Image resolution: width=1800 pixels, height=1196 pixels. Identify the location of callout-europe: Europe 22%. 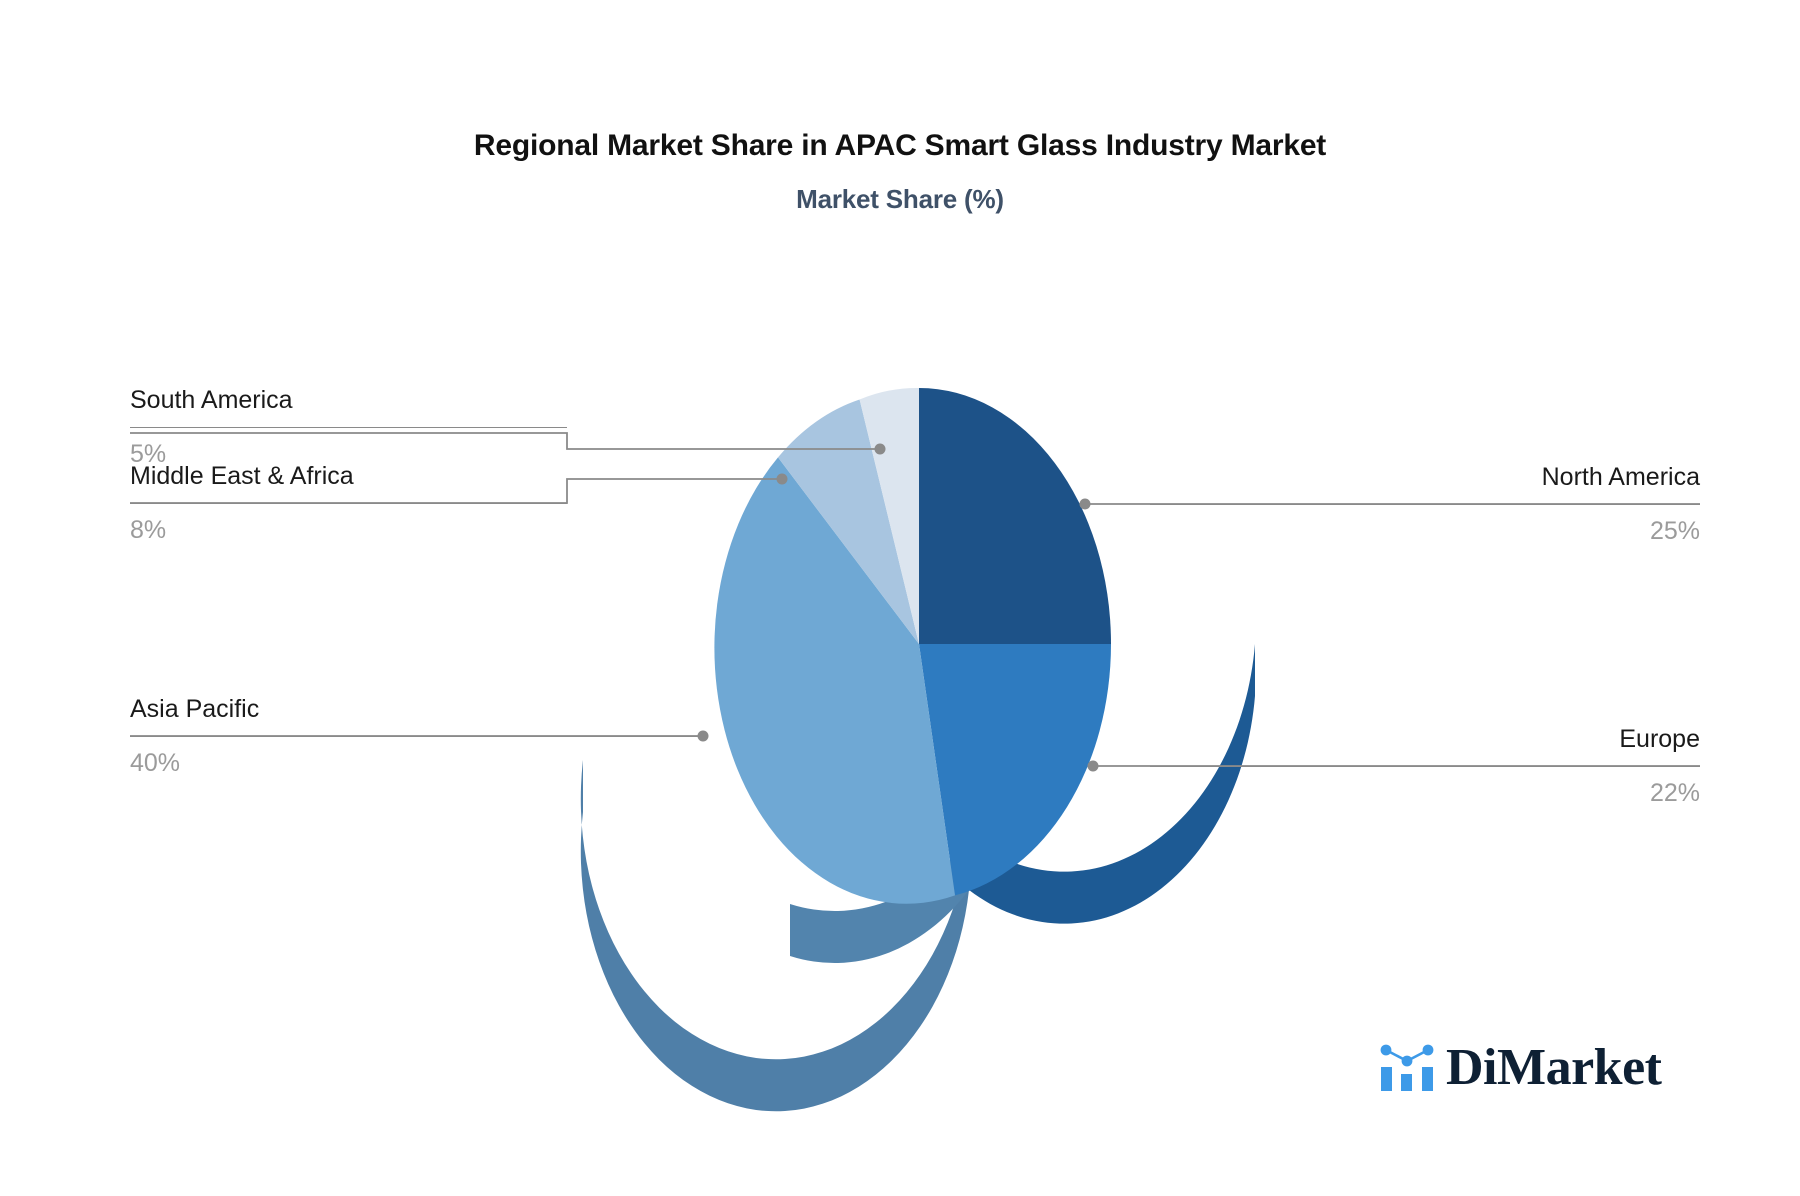
(1425, 766).